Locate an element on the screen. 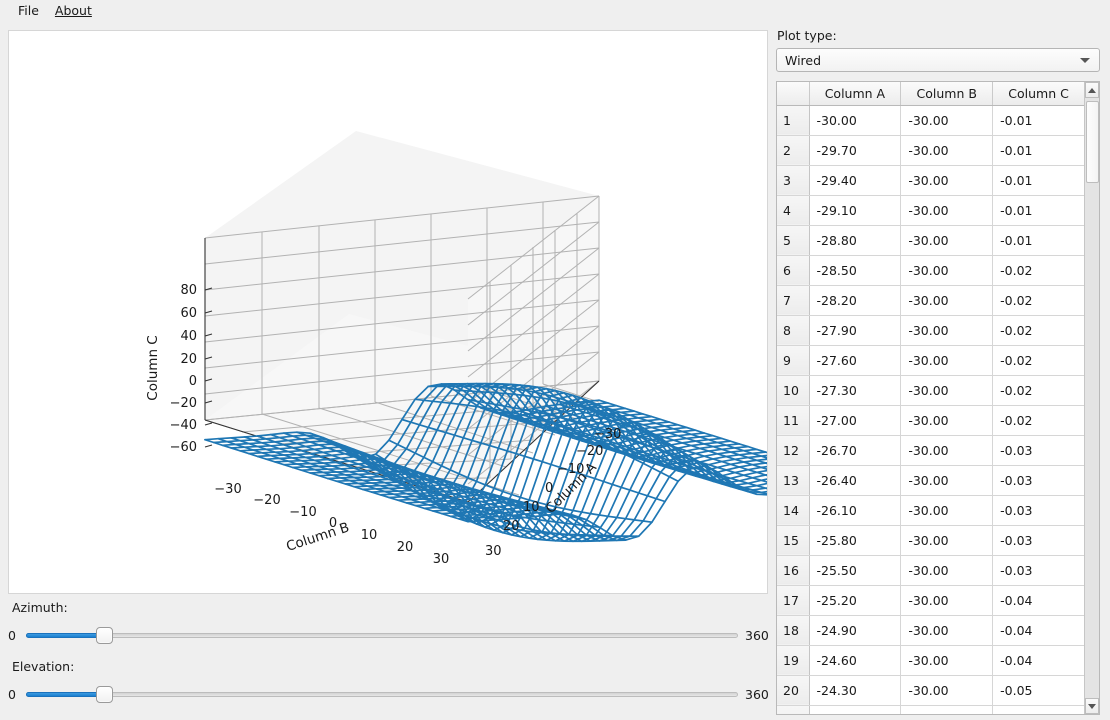  table-row is located at coordinates (931, 709).